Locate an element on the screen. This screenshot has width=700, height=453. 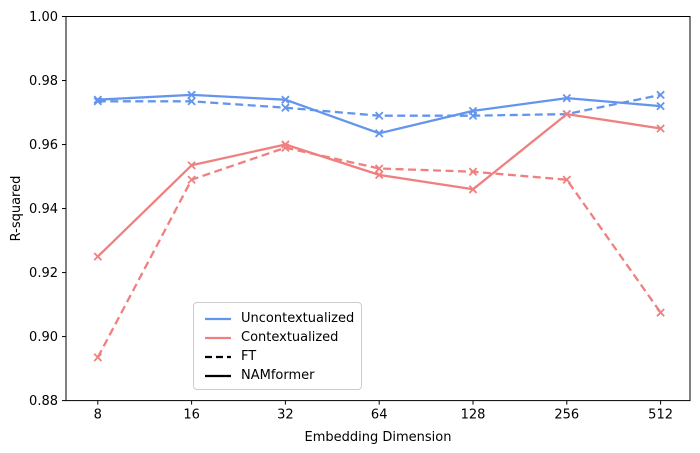
y-tick-label: 0.96 is located at coordinates (43, 145).